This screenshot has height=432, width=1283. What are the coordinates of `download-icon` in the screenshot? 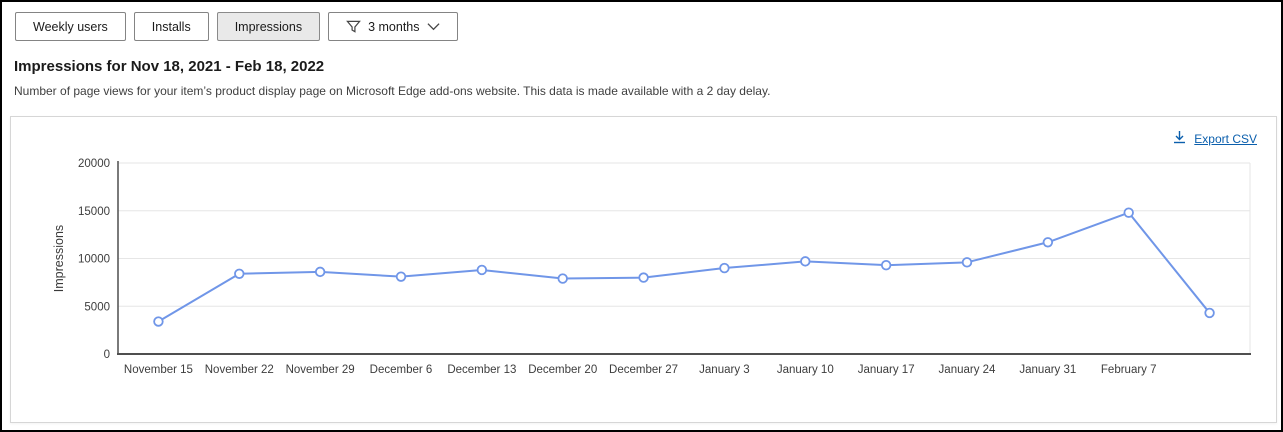 It's located at (1179, 138).